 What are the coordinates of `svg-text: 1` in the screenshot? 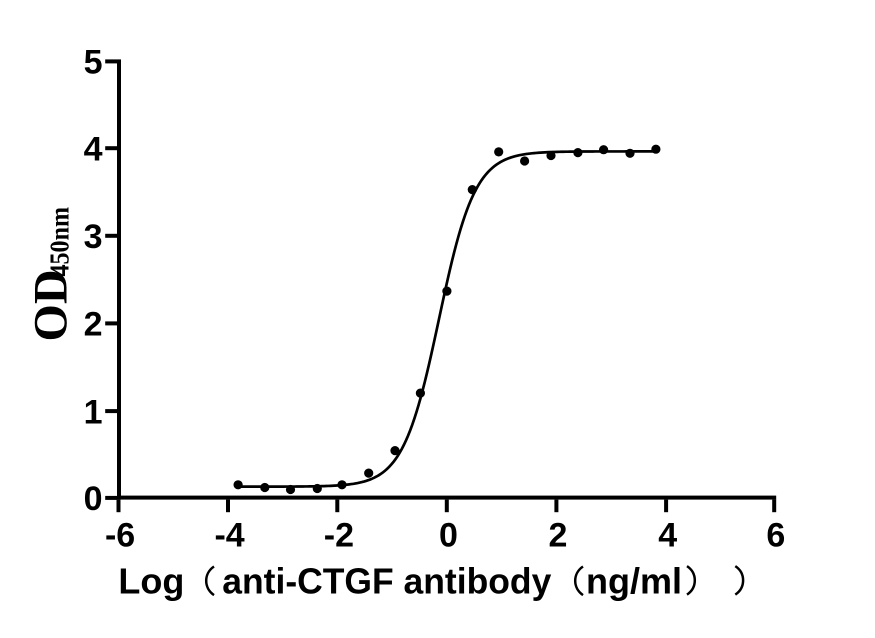 It's located at (93, 412).